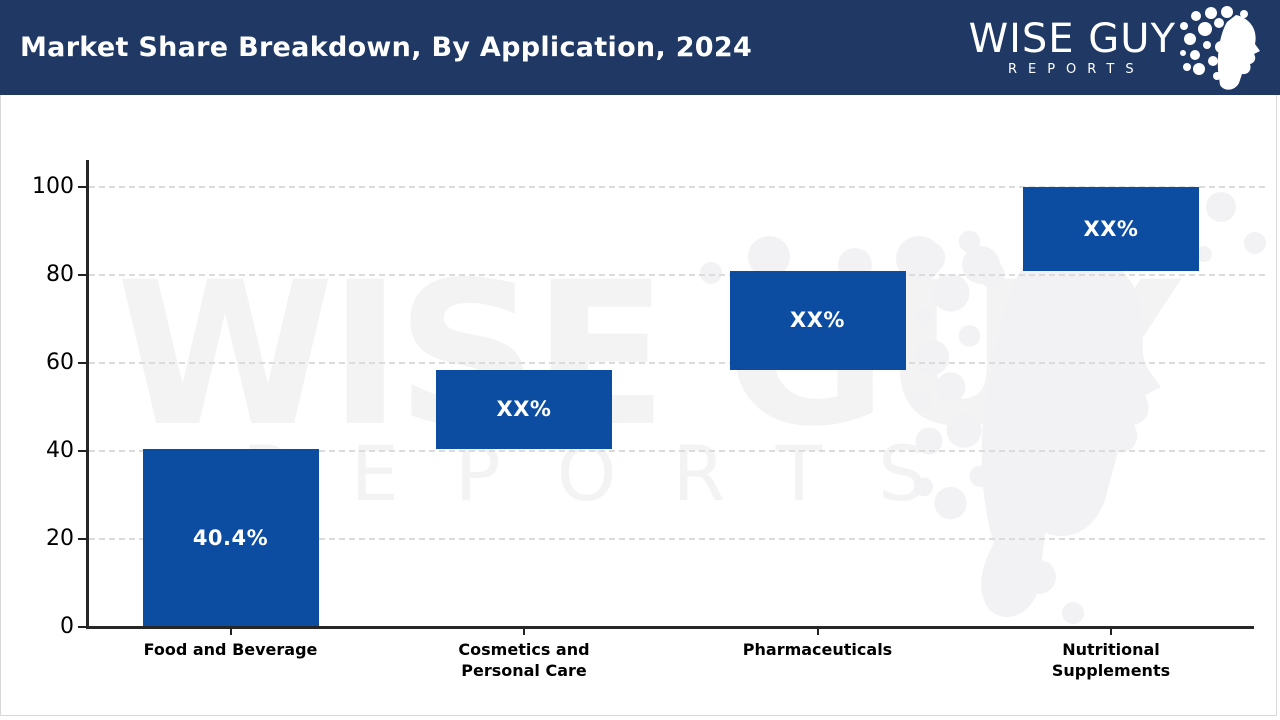 The width and height of the screenshot is (1280, 720). I want to click on x-axis-line, so click(670, 627).